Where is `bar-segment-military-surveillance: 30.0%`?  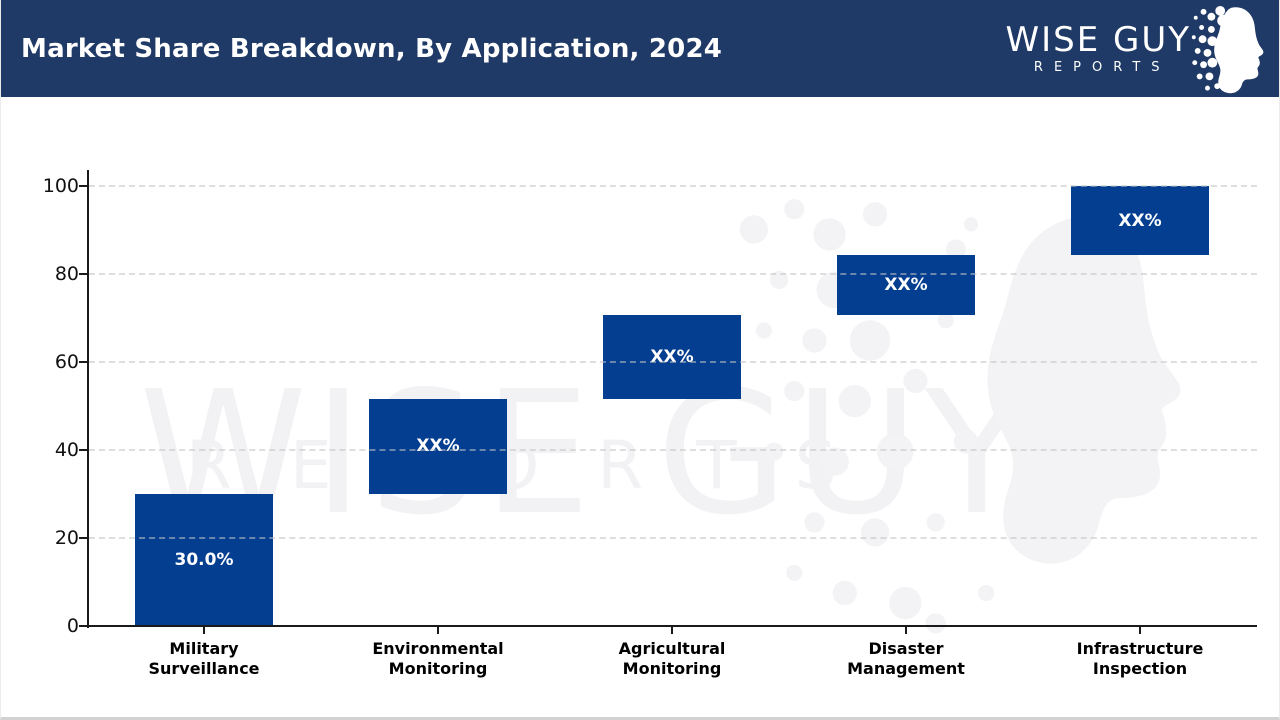 bar-segment-military-surveillance: 30.0% is located at coordinates (204, 560).